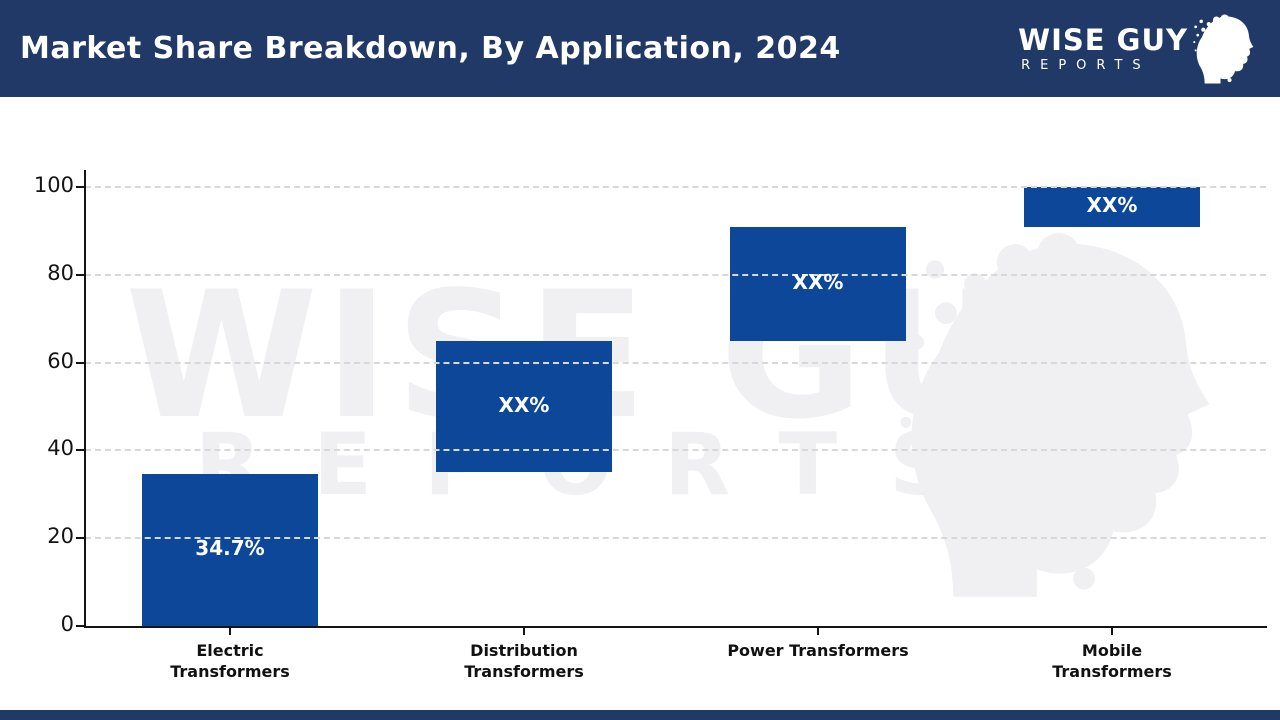  Describe the element at coordinates (230, 650) in the screenshot. I see `x-tick-label-line: Electric` at that location.